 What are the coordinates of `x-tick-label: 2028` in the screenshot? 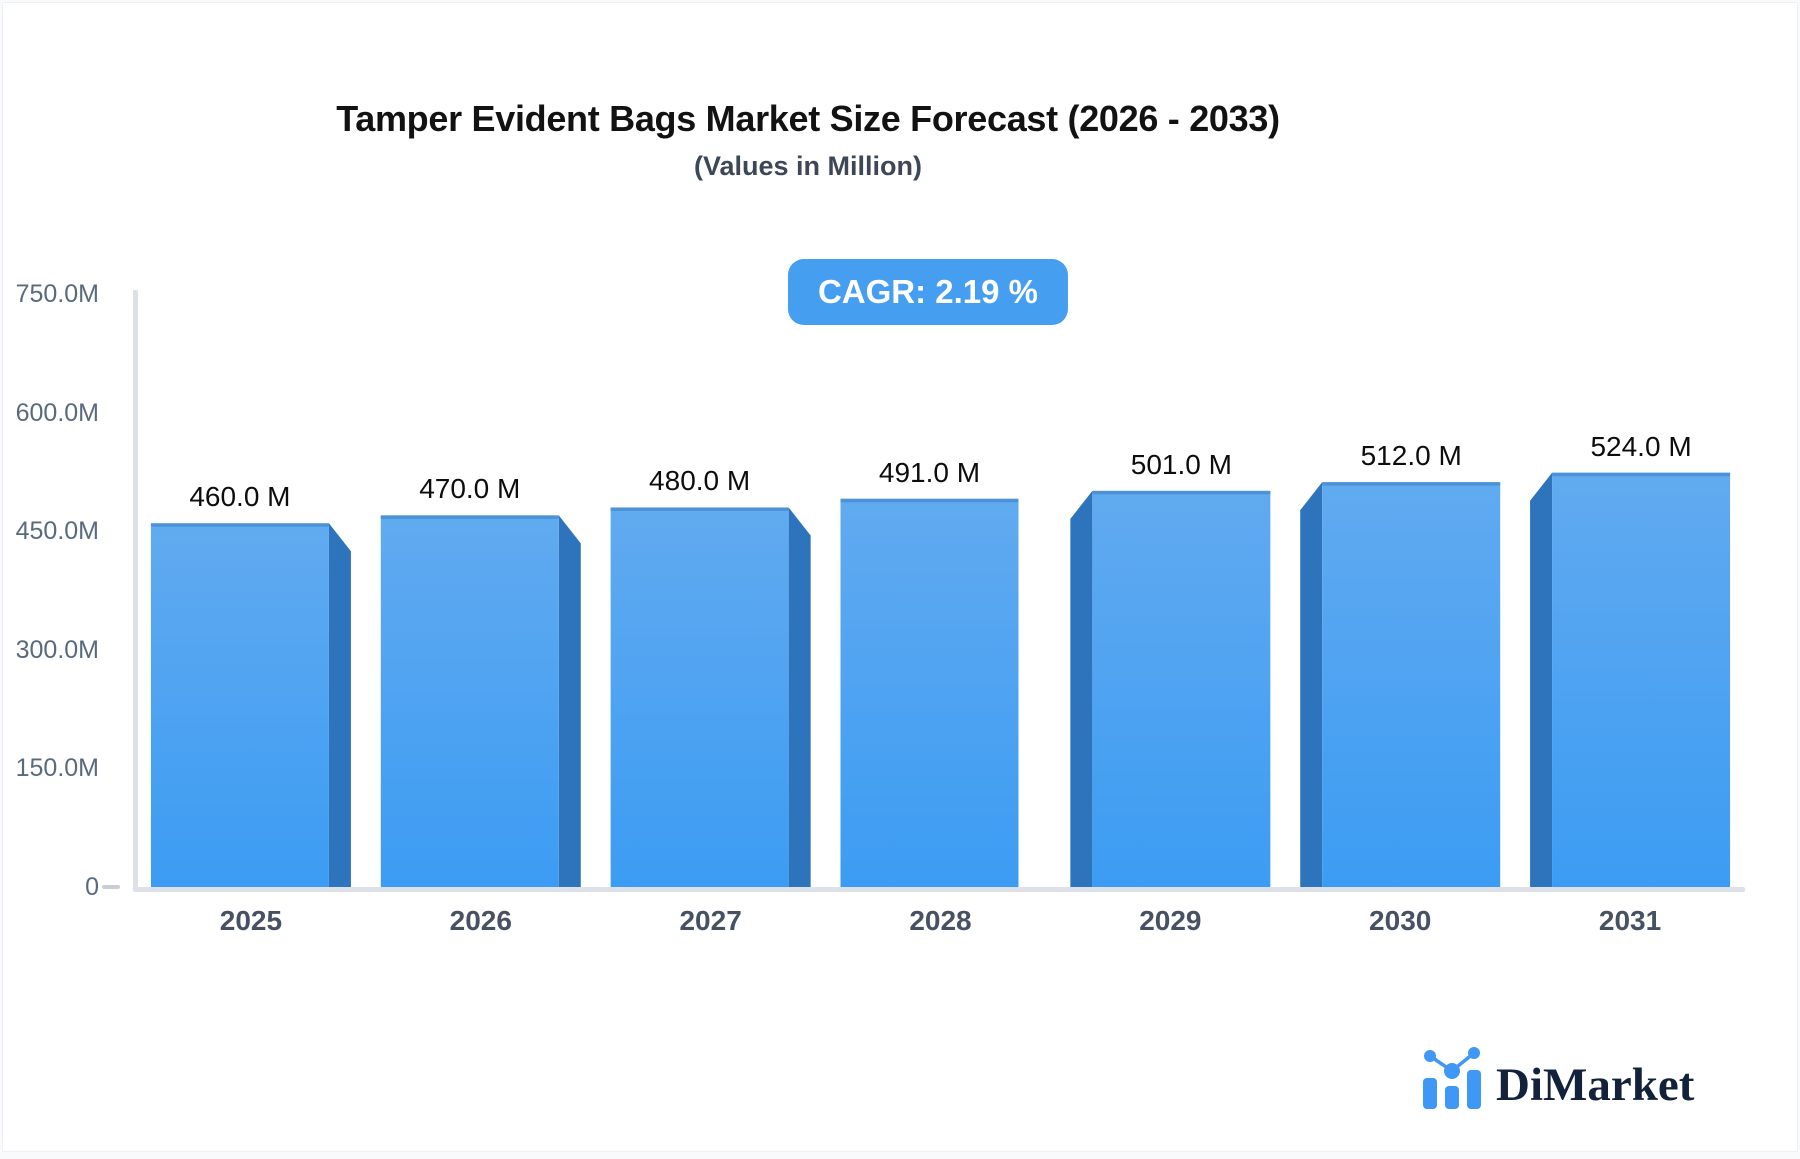 It's located at (940, 920).